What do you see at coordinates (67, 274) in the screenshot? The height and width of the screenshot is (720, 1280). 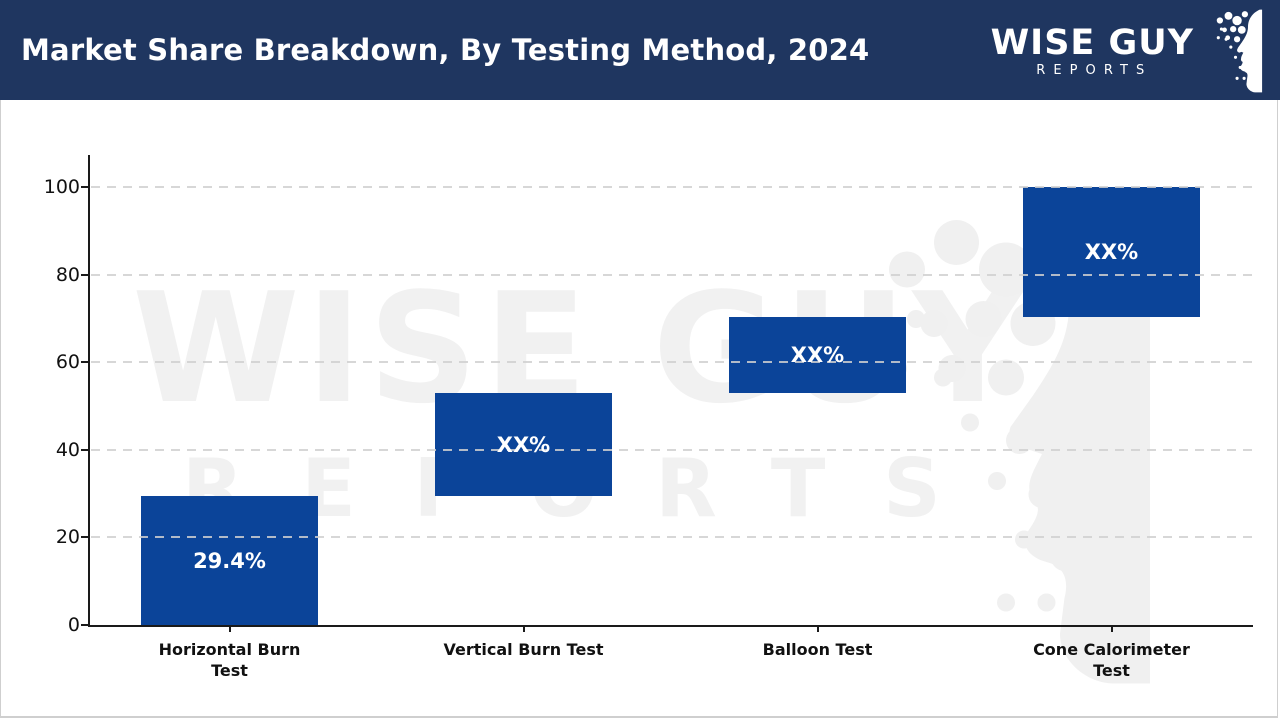 I see `y-tick-label-80: 80` at bounding box center [67, 274].